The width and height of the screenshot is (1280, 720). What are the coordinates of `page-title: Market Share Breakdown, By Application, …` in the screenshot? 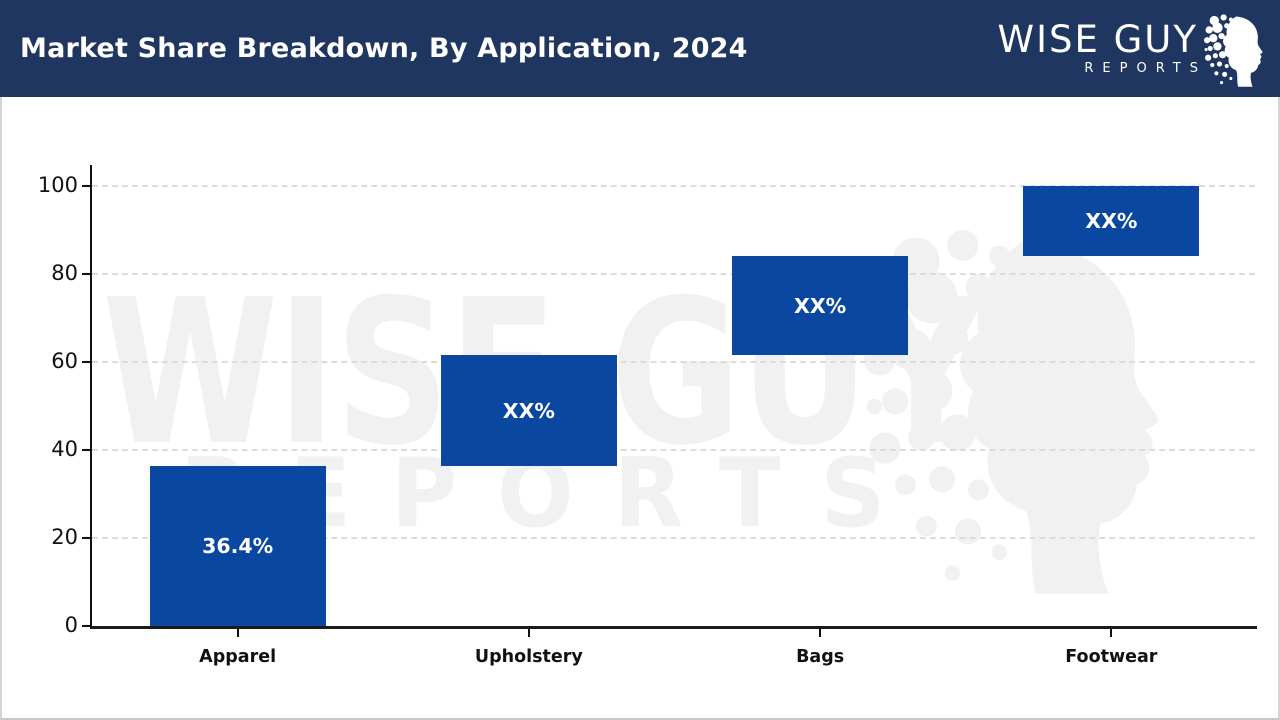 It's located at (384, 48).